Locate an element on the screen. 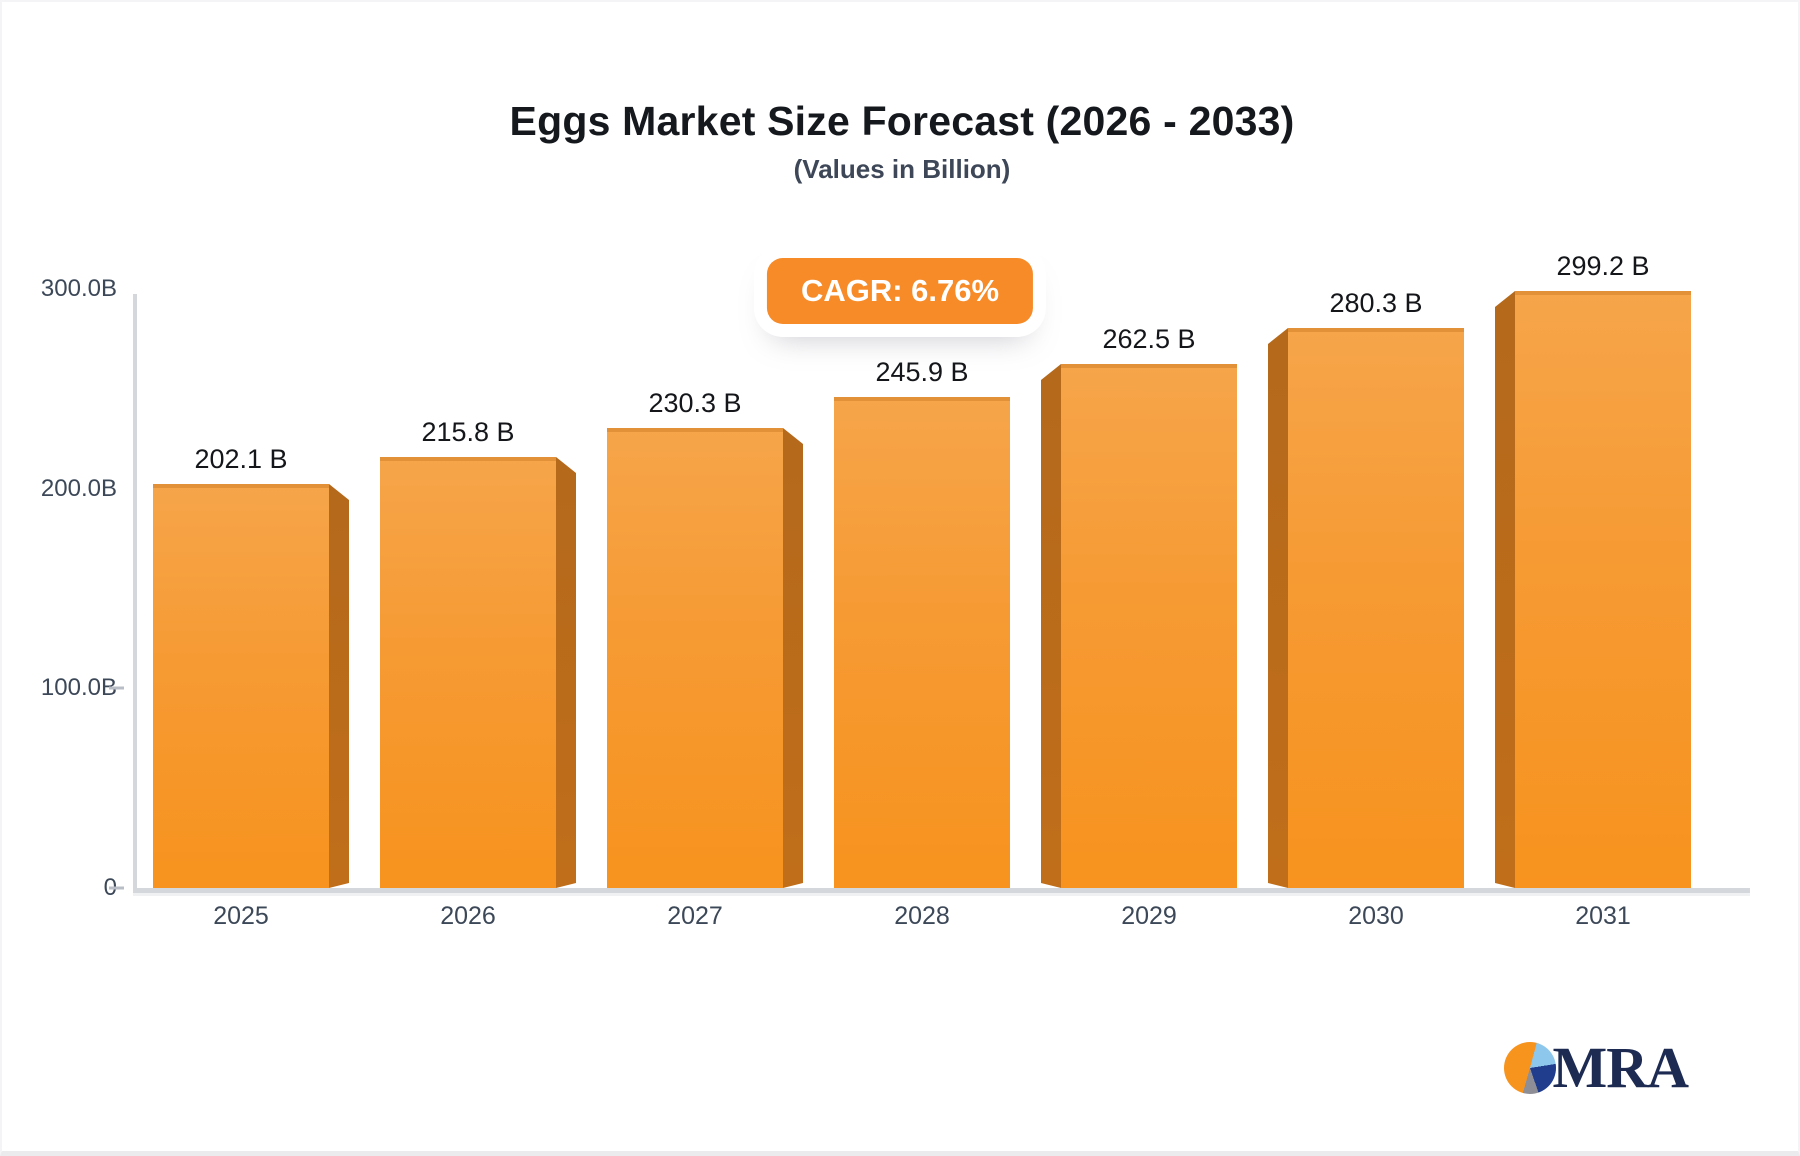 The image size is (1800, 1156). bar-value-label: 299.2 B is located at coordinates (1603, 266).